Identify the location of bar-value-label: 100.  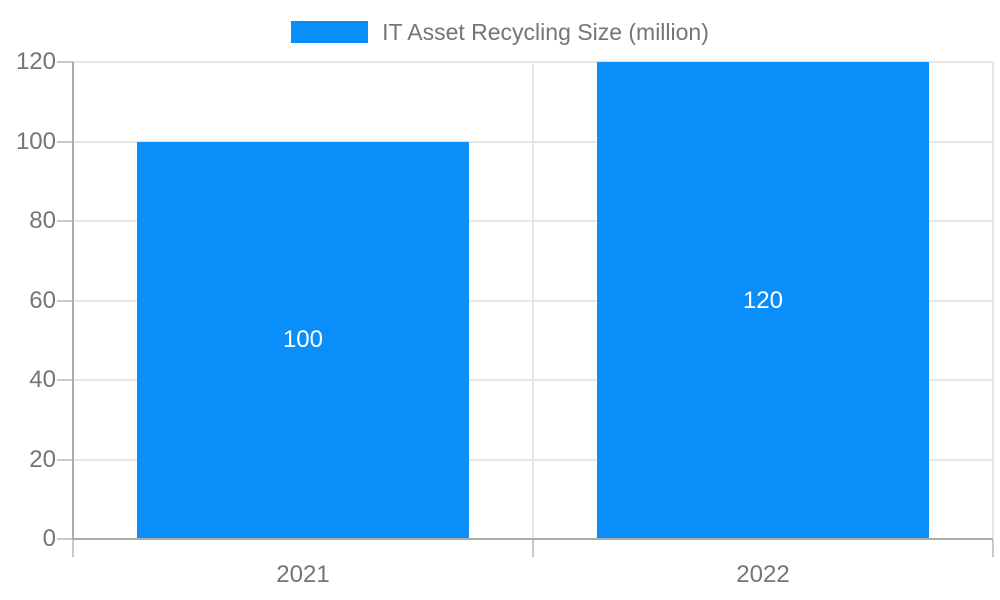
(302, 340).